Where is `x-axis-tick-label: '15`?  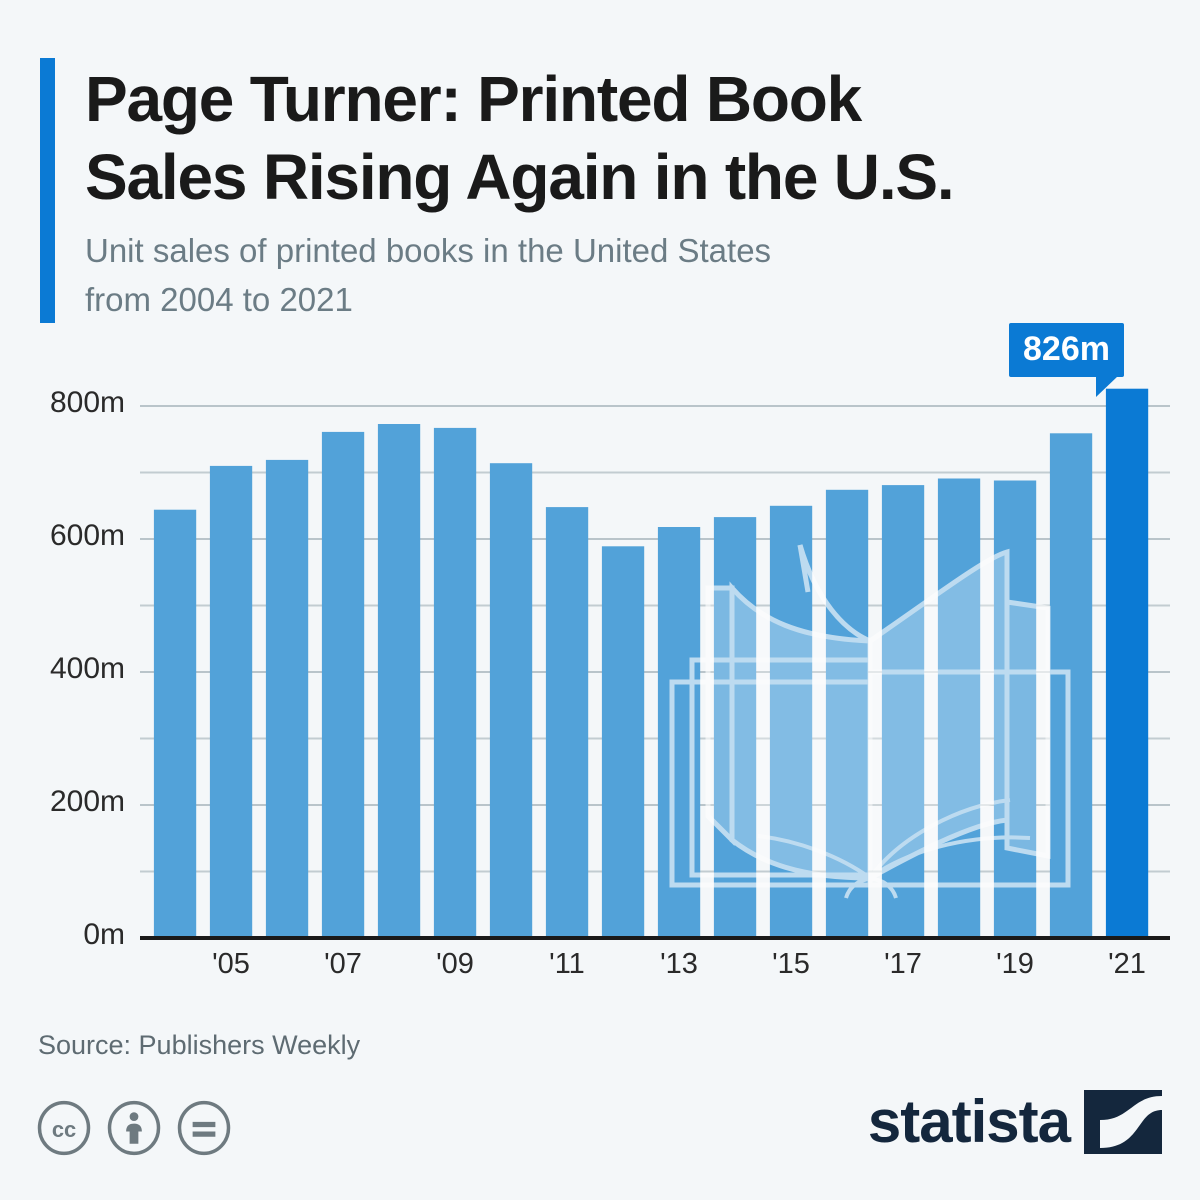
x-axis-tick-label: '15 is located at coordinates (791, 964).